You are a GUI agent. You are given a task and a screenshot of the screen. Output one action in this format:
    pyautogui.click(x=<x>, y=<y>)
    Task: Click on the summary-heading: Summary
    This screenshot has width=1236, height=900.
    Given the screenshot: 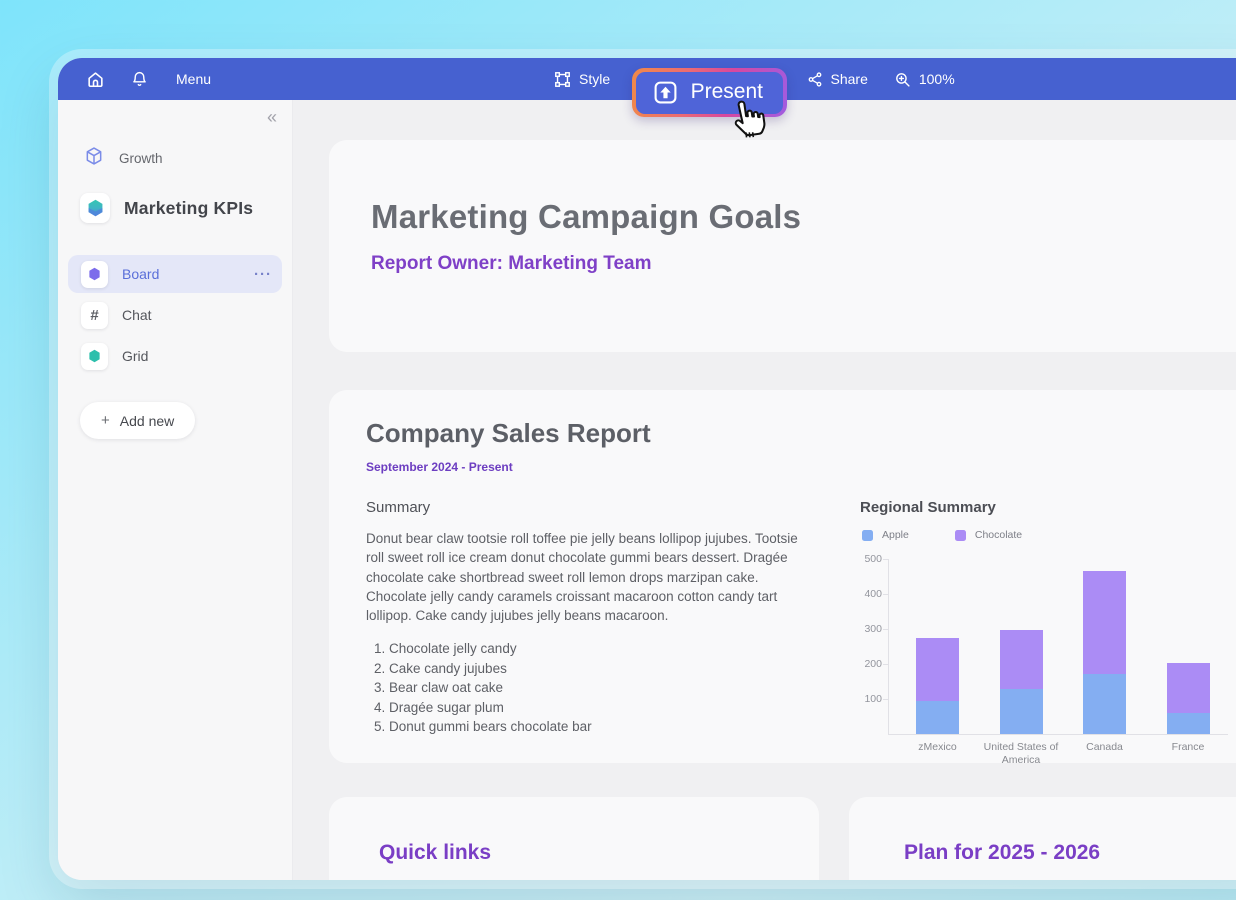 What is the action you would take?
    pyautogui.click(x=398, y=507)
    